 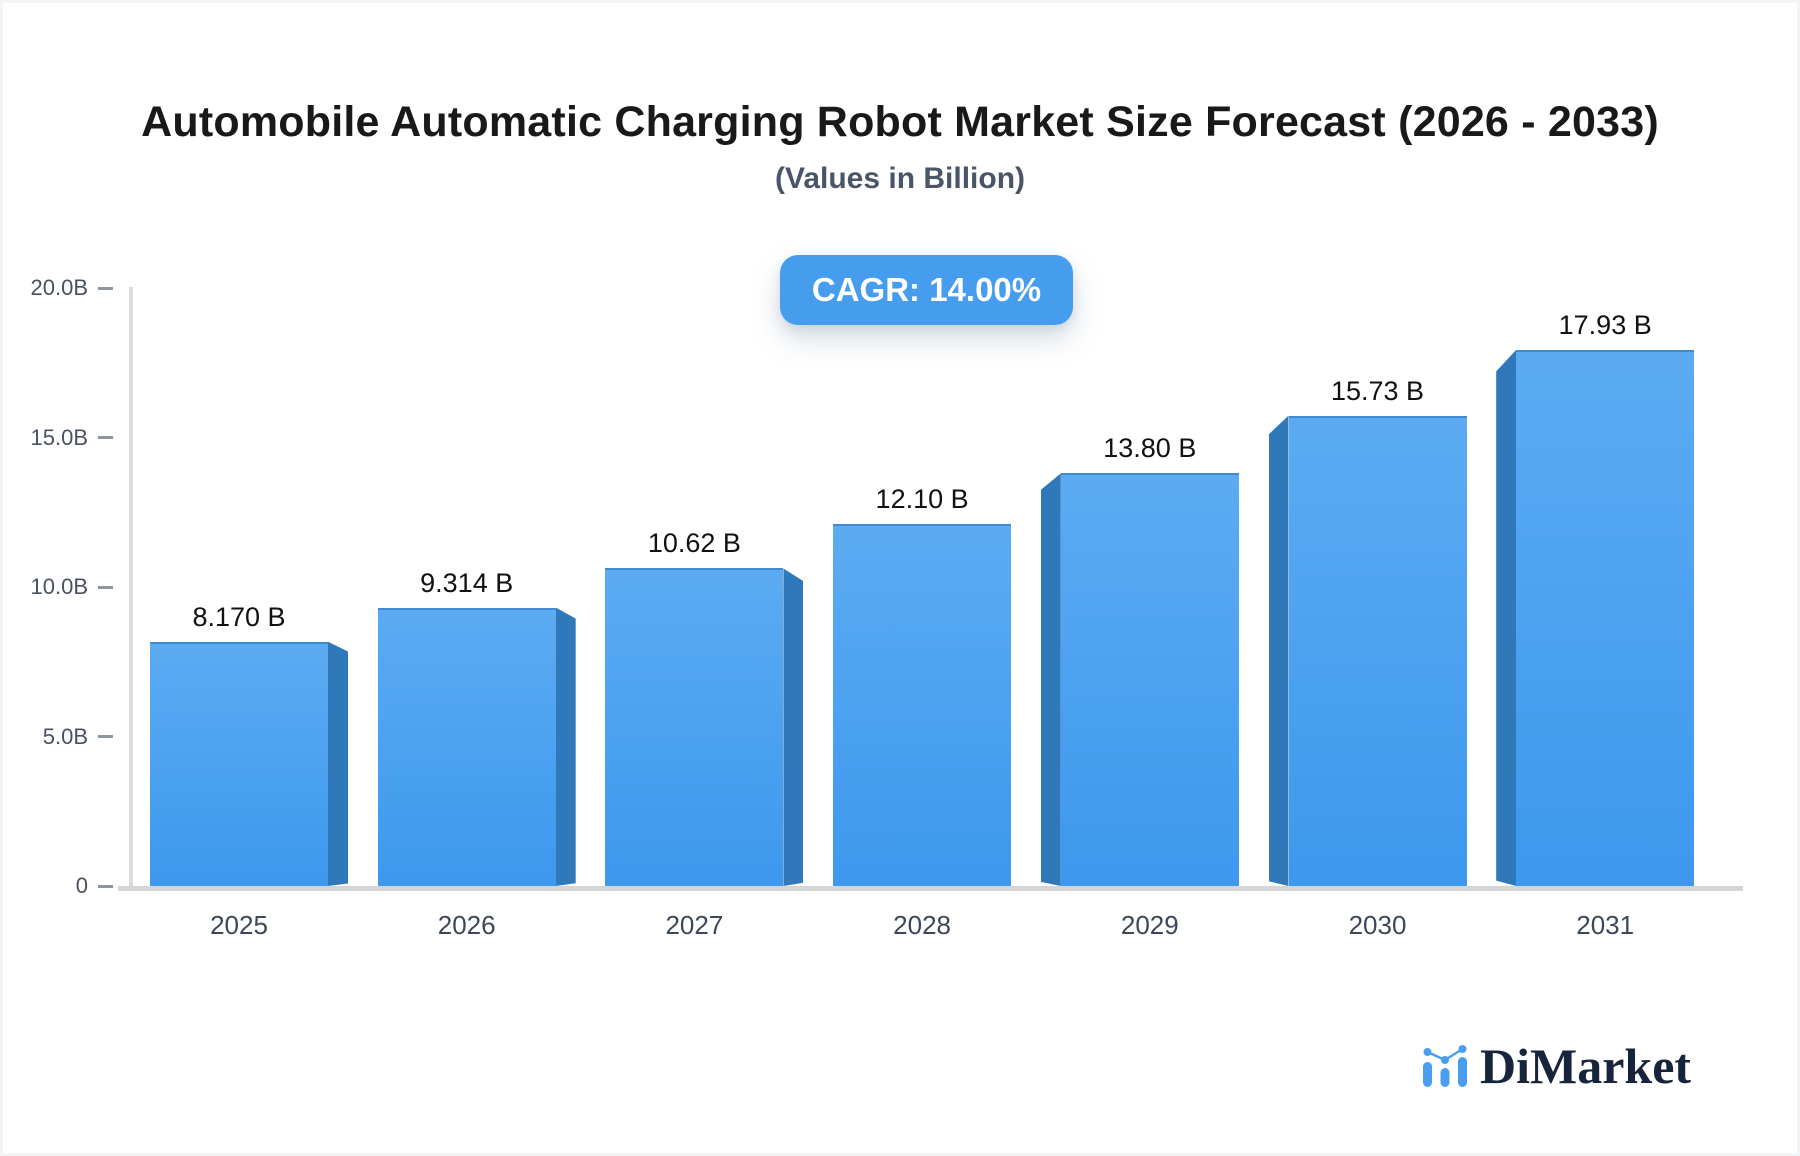 I want to click on x-axis-label: 2028, so click(x=922, y=925).